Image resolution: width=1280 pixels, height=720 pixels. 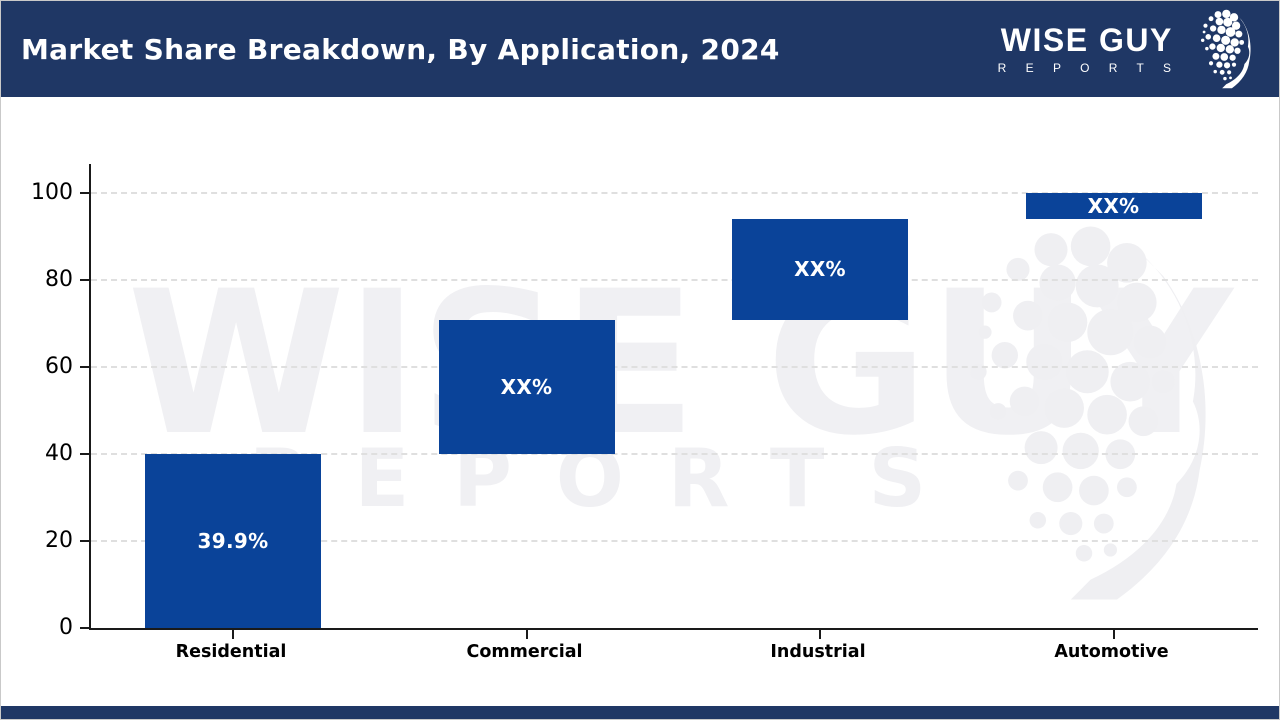 I want to click on bar-value-label: 39.9%, so click(x=233, y=541).